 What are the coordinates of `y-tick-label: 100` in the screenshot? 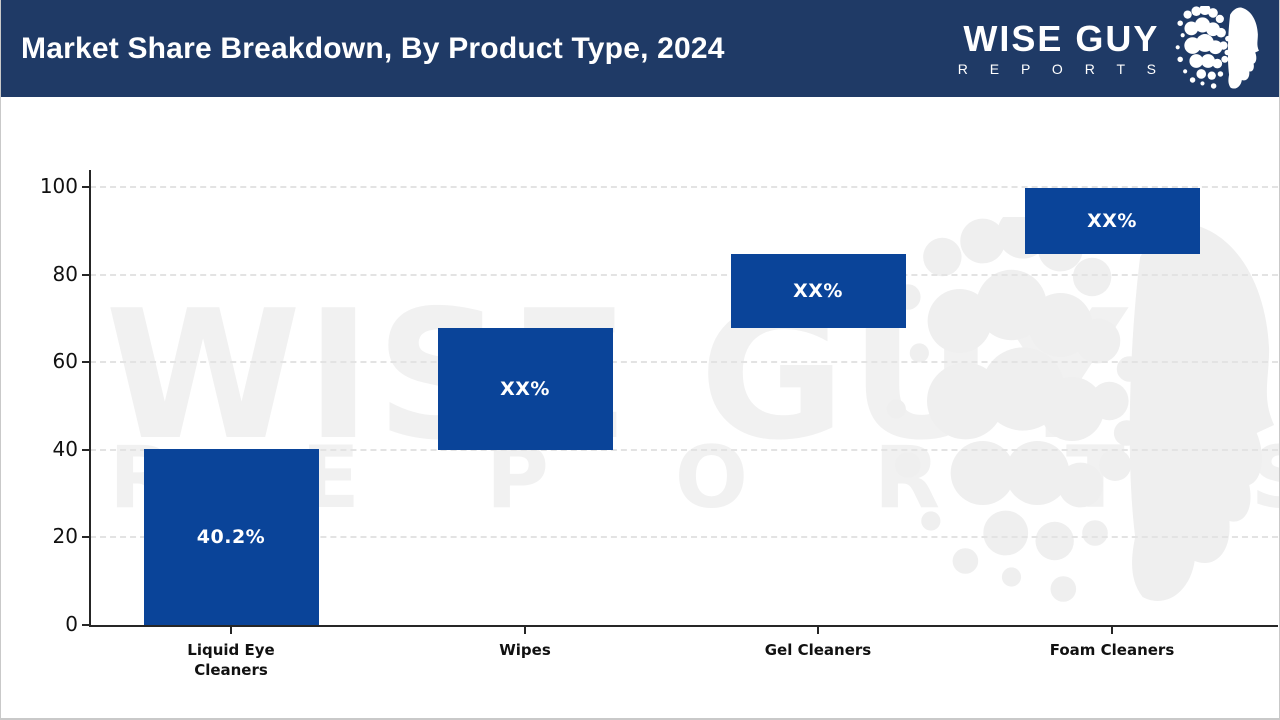 It's located at (58, 186).